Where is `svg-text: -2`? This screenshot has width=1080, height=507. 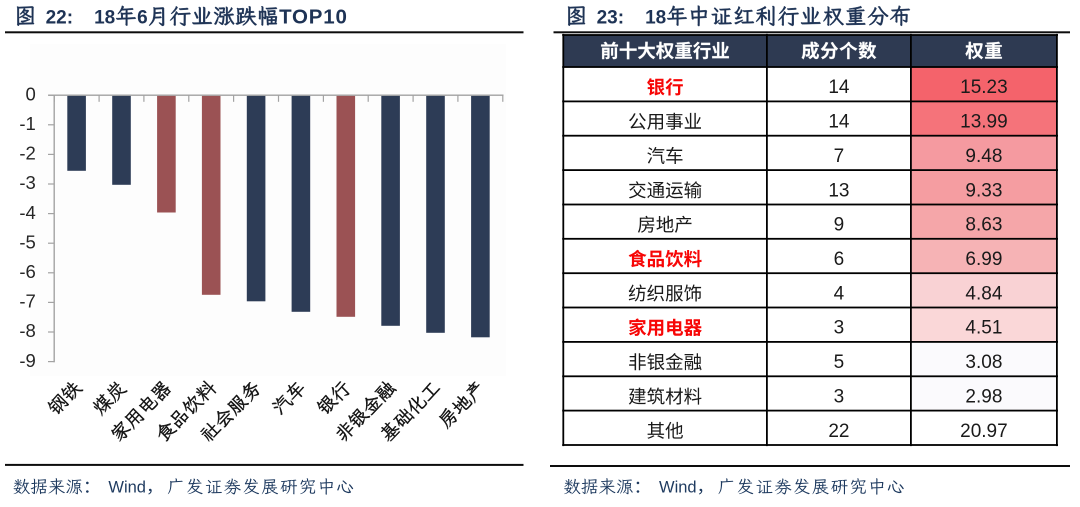
svg-text: -2 is located at coordinates (27, 153).